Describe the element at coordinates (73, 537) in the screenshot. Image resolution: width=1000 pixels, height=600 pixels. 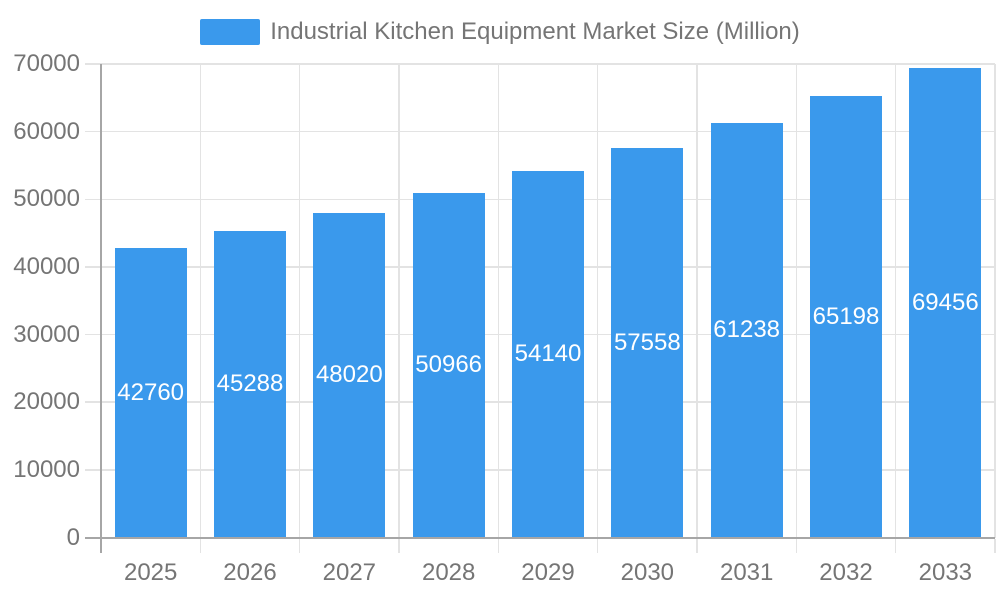
I see `y-axis-tick-label: 0` at that location.